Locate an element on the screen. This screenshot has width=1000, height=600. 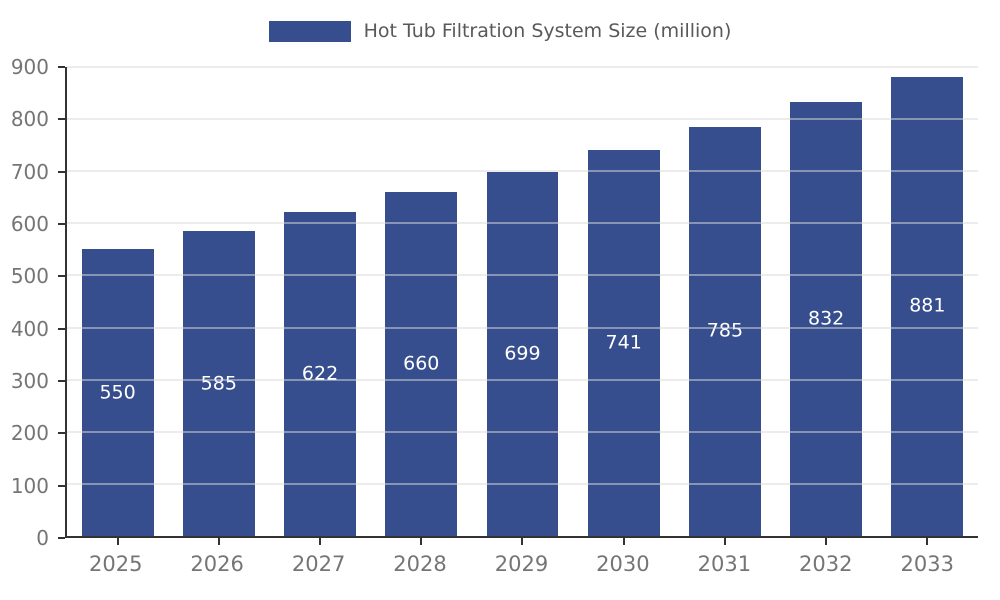
bar-slot: 550 is located at coordinates (117, 306).